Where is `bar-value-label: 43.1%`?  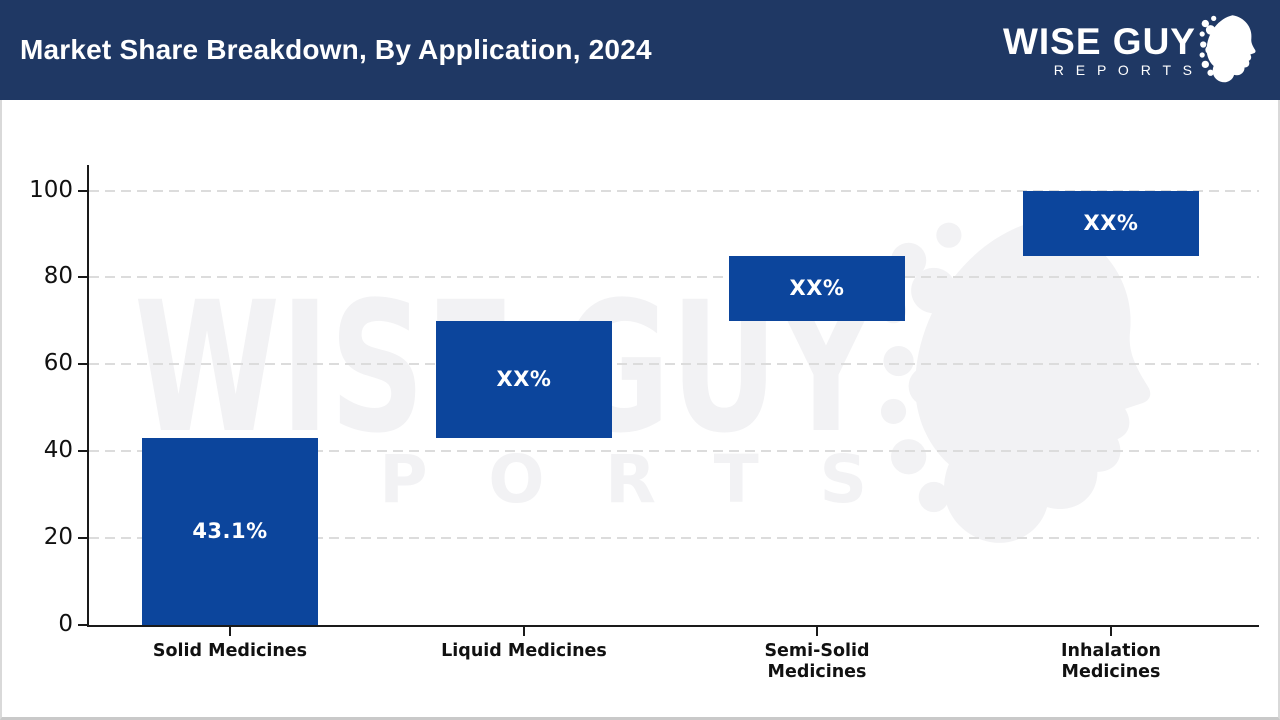 bar-value-label: 43.1% is located at coordinates (230, 531).